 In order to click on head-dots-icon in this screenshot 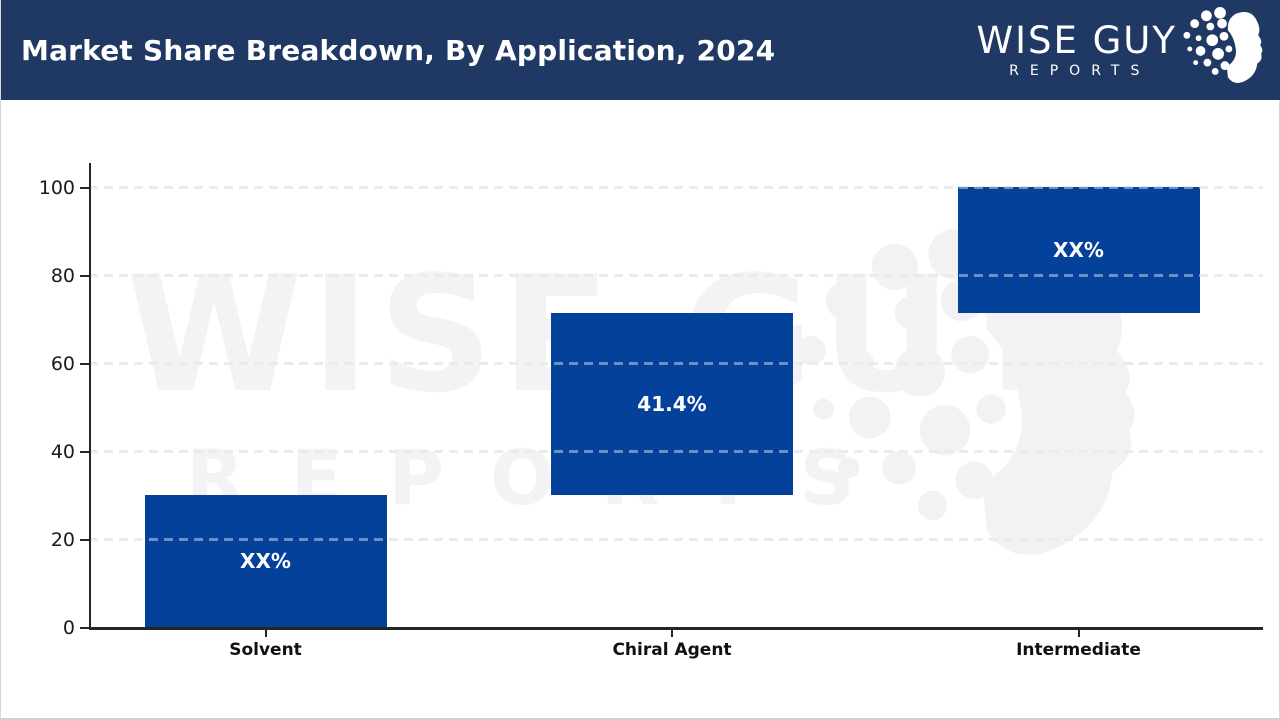, I will do `click(1223, 50)`.